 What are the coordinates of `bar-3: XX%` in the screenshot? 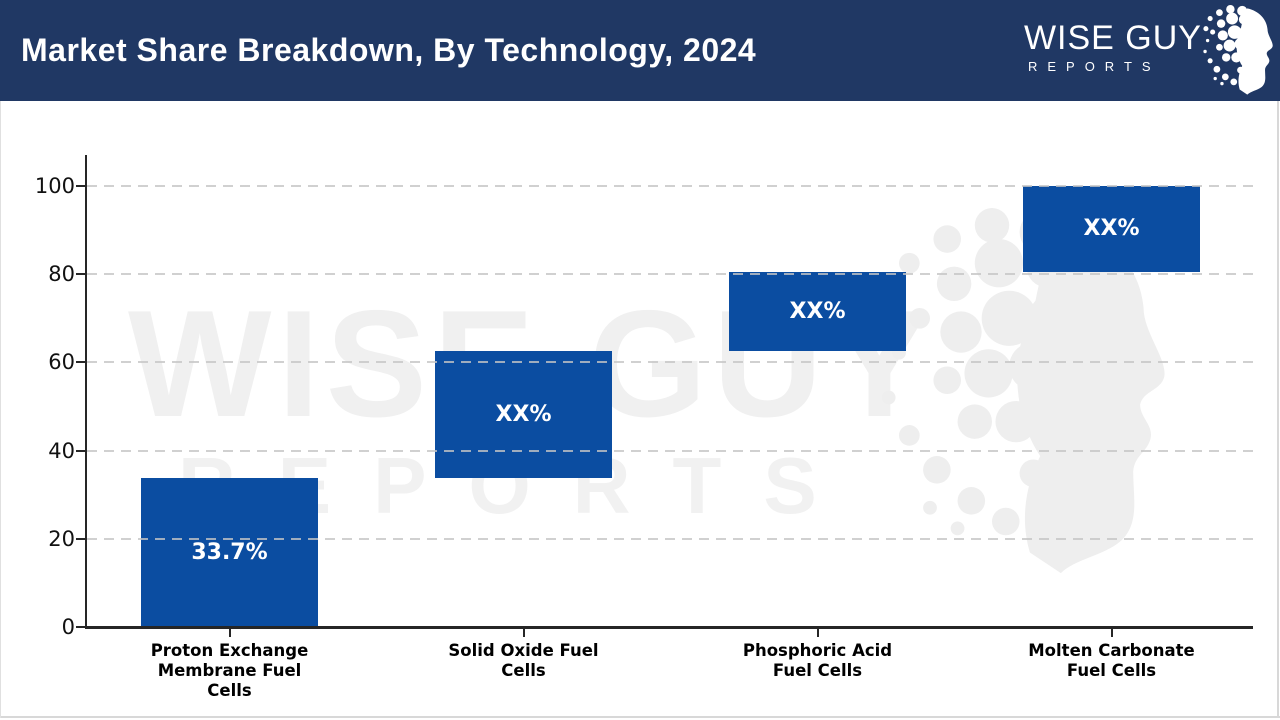 It's located at (817, 311).